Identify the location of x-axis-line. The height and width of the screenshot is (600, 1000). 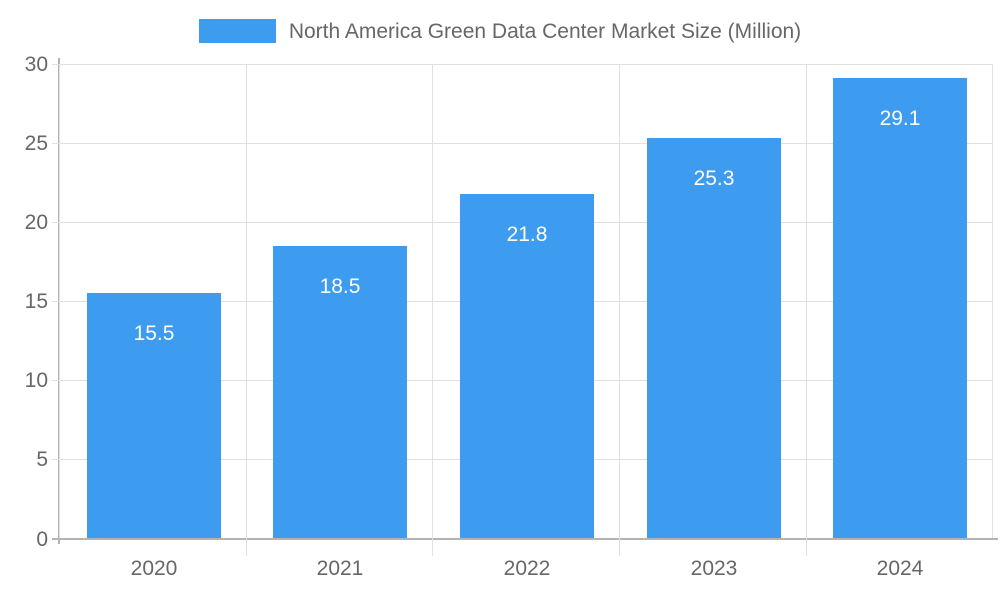
(525, 539).